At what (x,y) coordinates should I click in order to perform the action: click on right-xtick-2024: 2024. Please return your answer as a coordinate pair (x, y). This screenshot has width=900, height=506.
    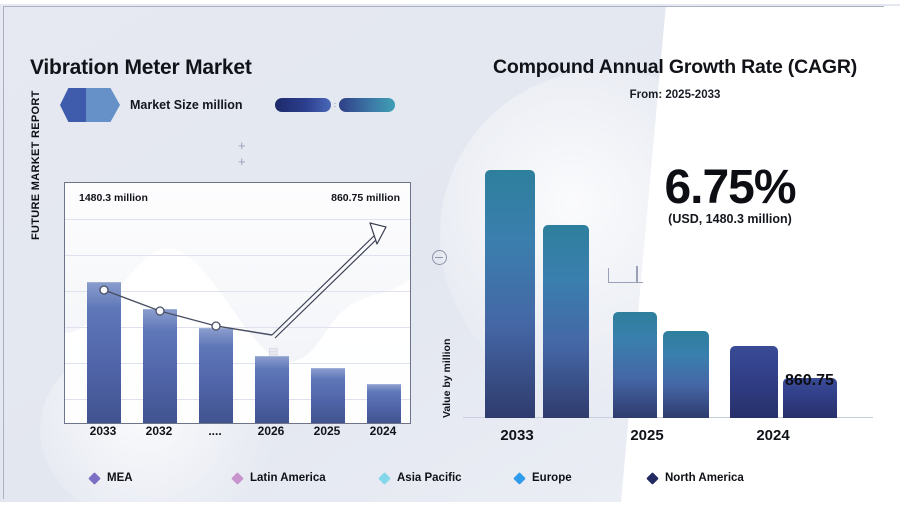
    Looking at the image, I should click on (773, 435).